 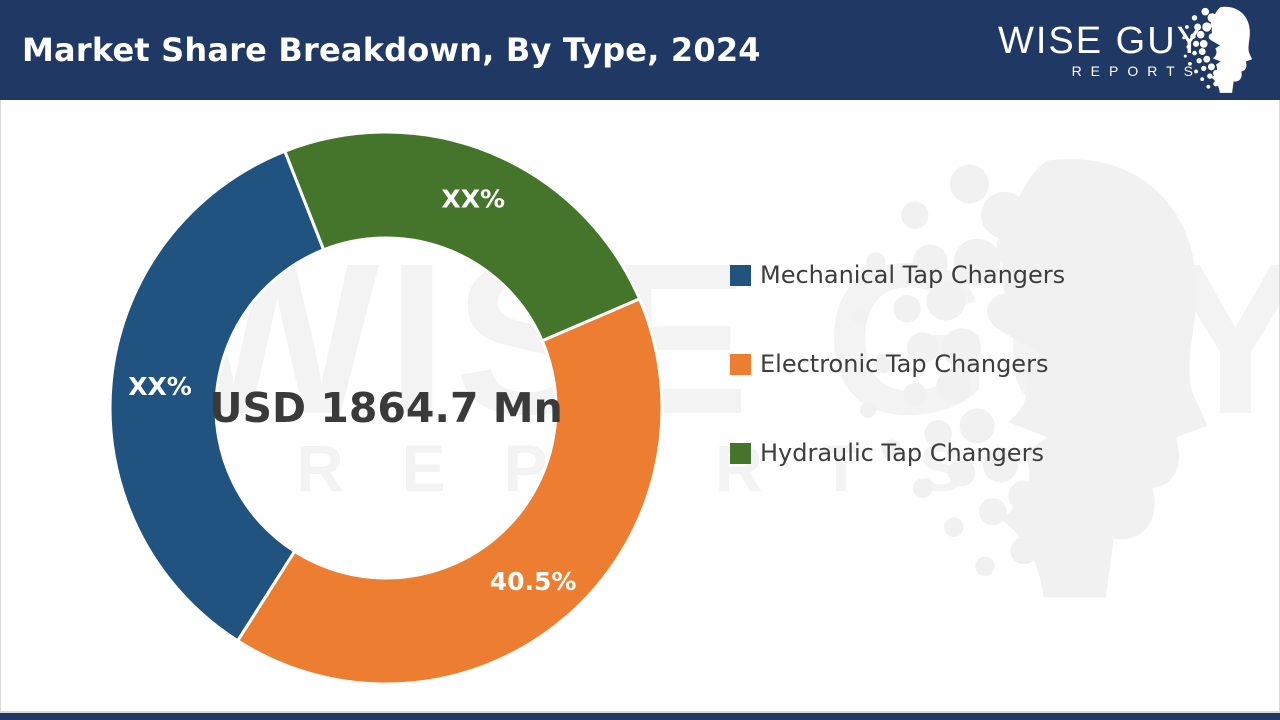 I want to click on wise-guy-logo: WISE GUY REPORTS, so click(x=1132, y=50).